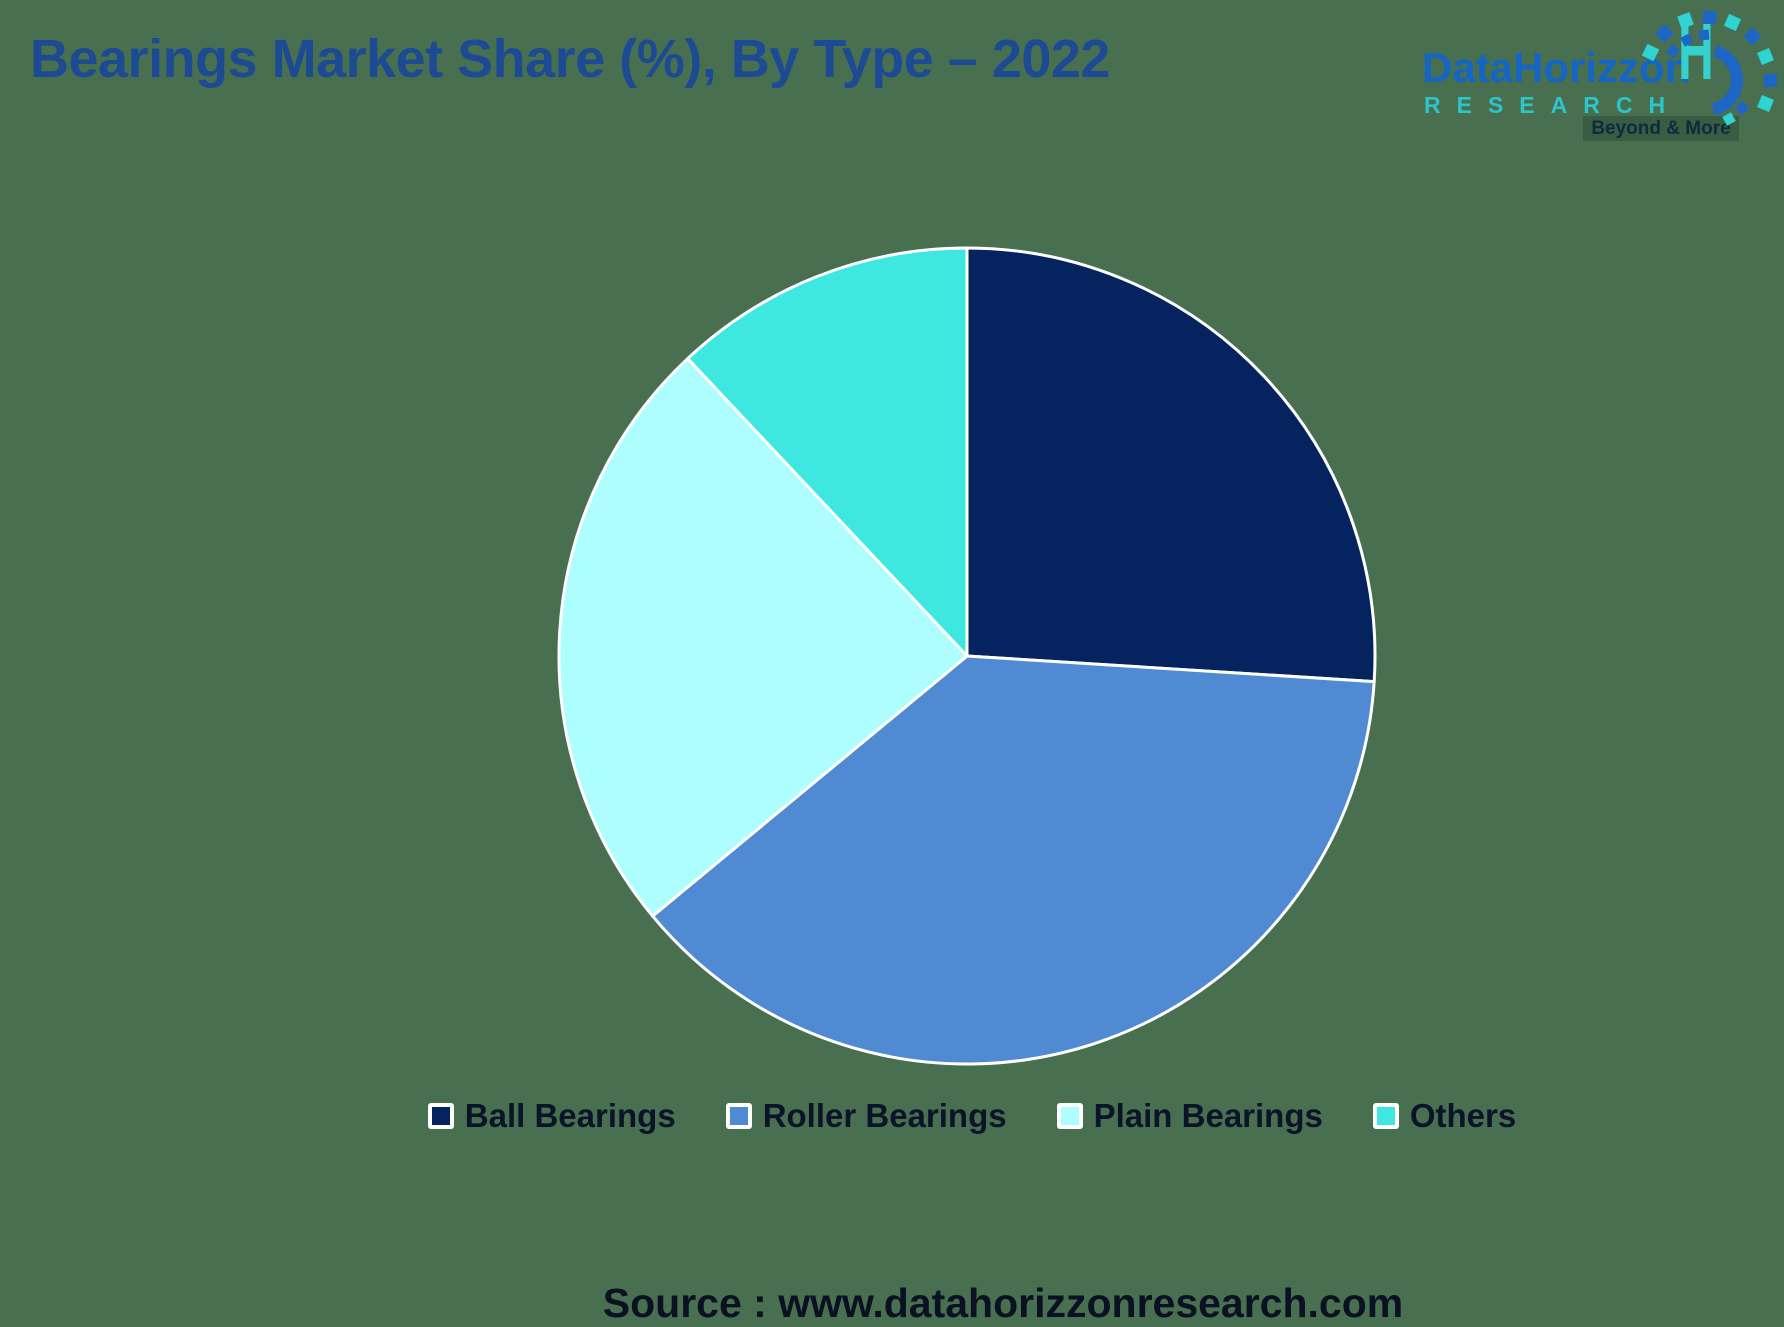  What do you see at coordinates (1013, 860) in the screenshot?
I see `pie-slice-roller-bearings` at bounding box center [1013, 860].